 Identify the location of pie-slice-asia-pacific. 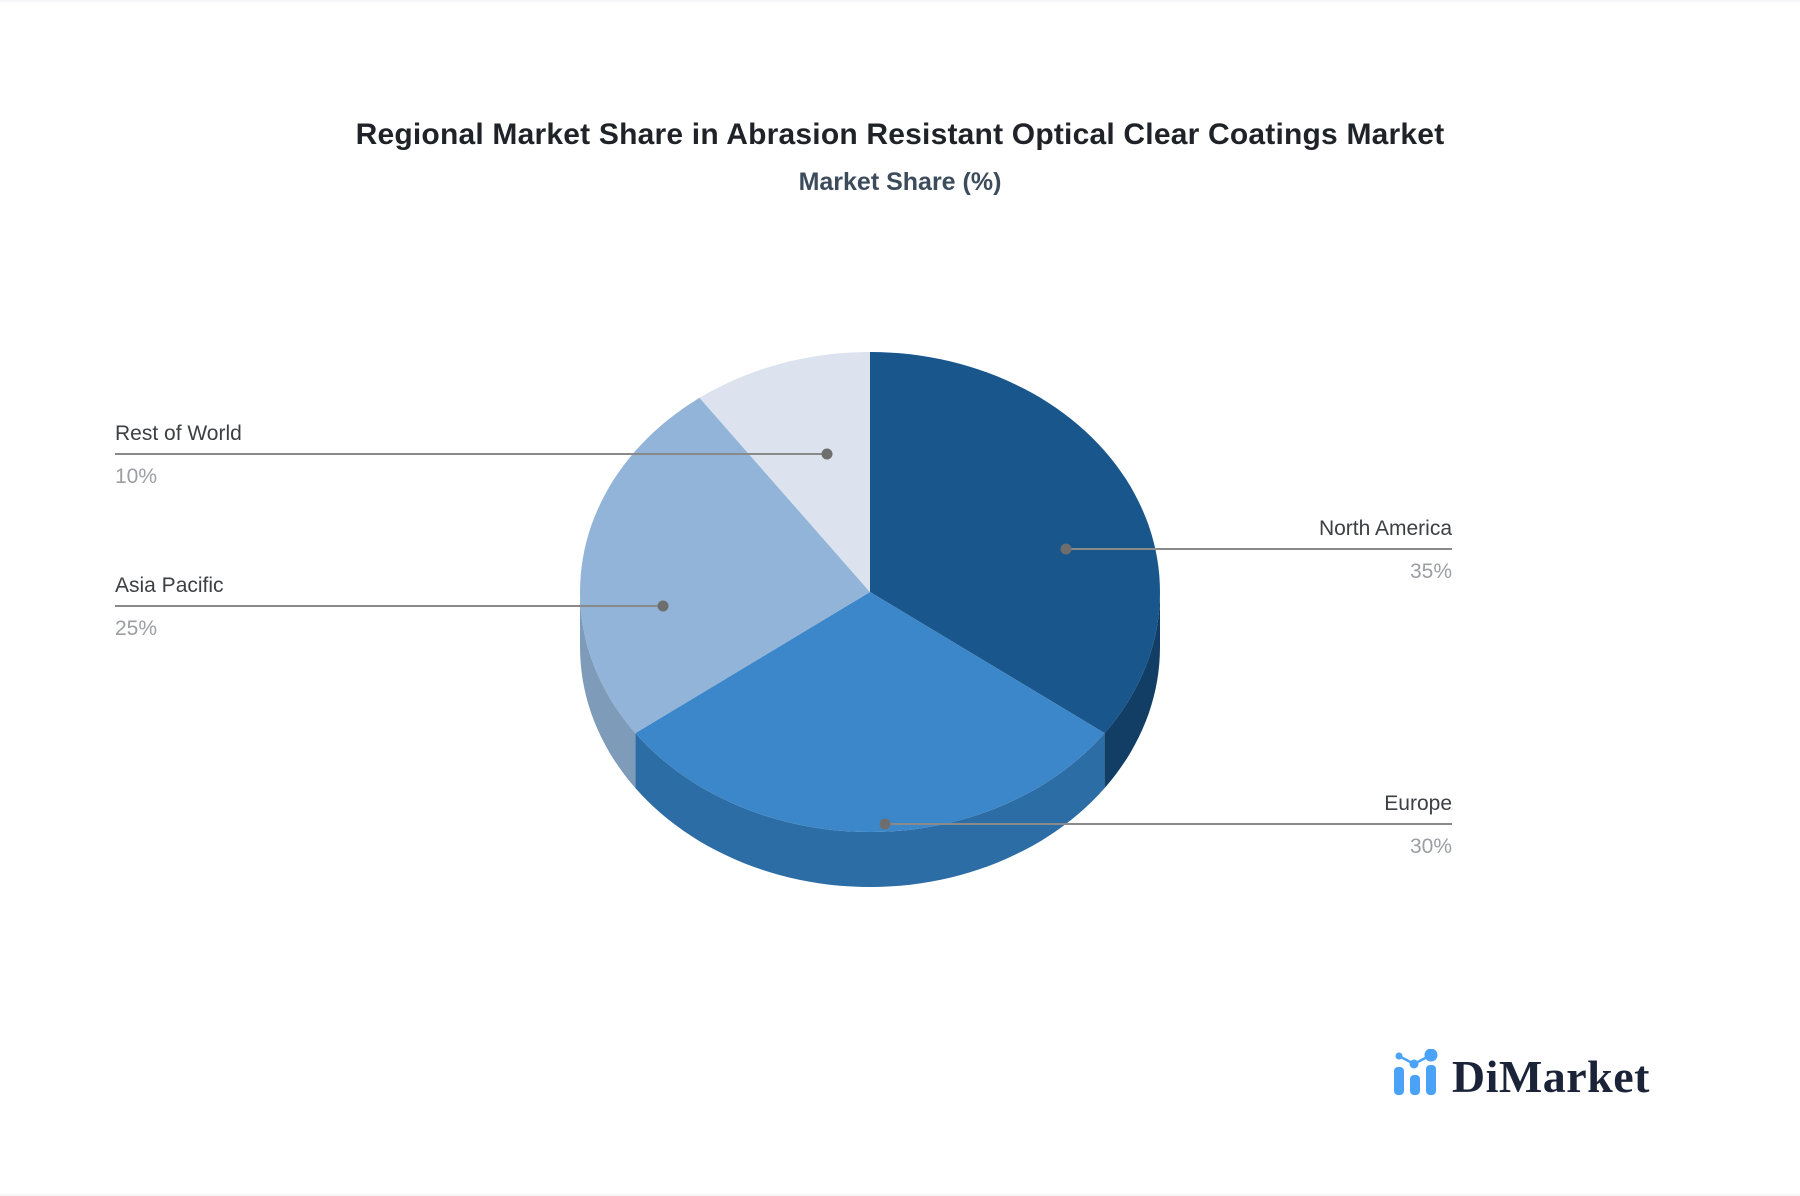
(725, 565).